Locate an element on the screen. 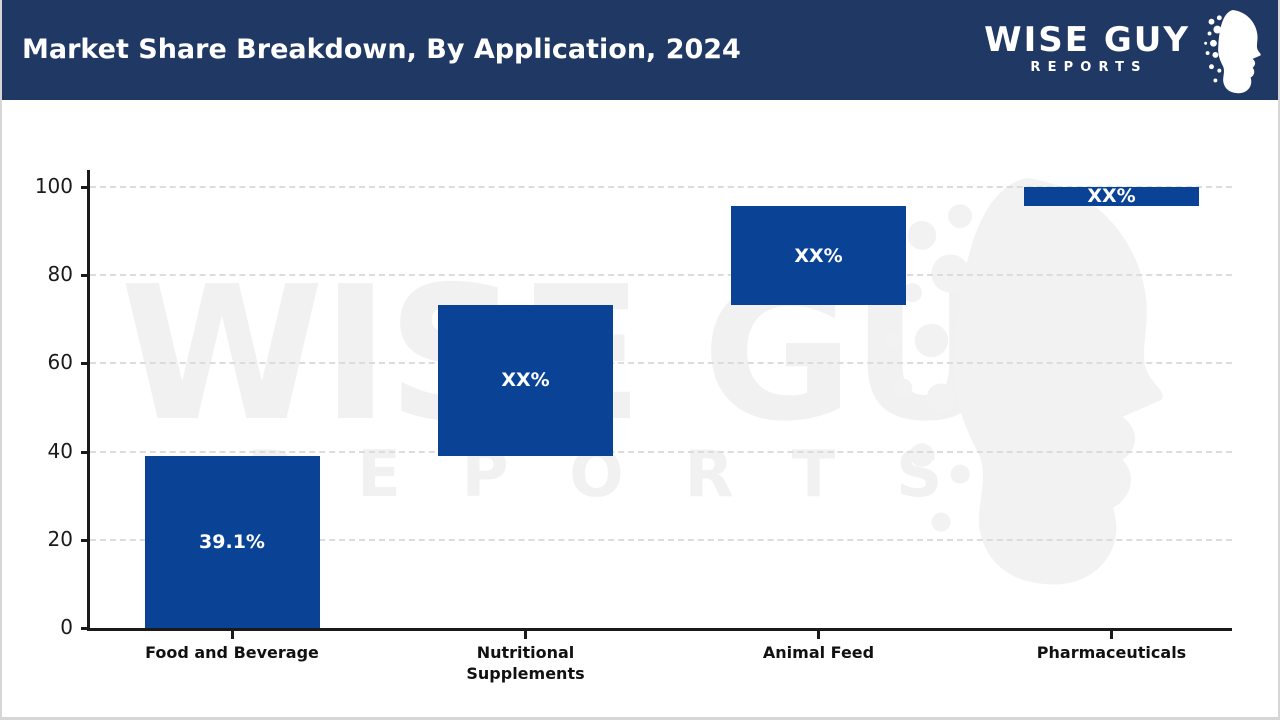  logo-wordmark: WISE GUY is located at coordinates (1087, 40).